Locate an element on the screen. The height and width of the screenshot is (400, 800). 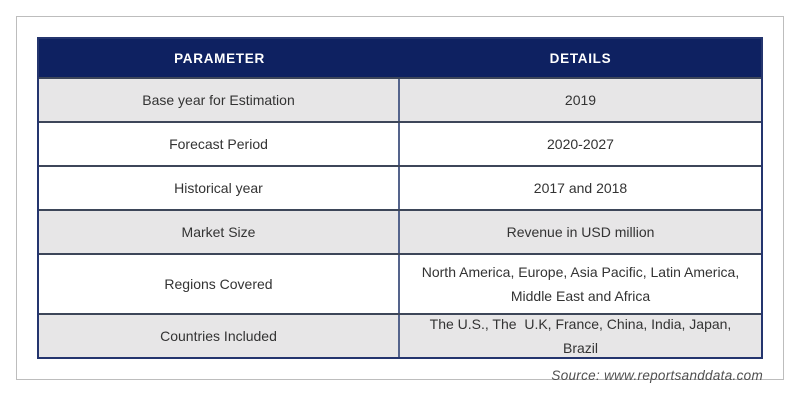
parameter-cell: Countries Included is located at coordinates (219, 336).